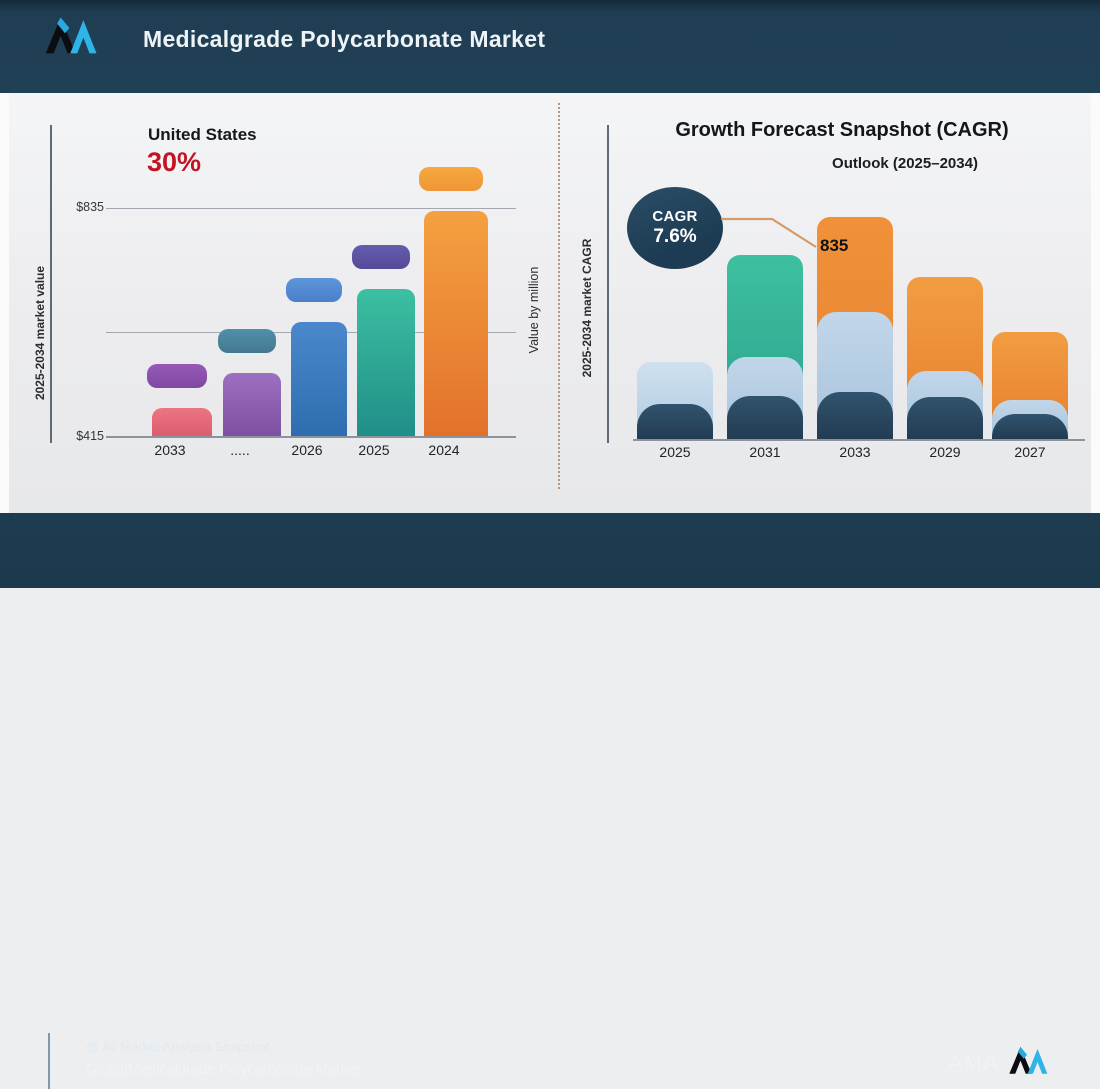 Image resolution: width=1100 pixels, height=1089 pixels. Describe the element at coordinates (945, 452) in the screenshot. I see `right-chart-x-label: 2029` at that location.